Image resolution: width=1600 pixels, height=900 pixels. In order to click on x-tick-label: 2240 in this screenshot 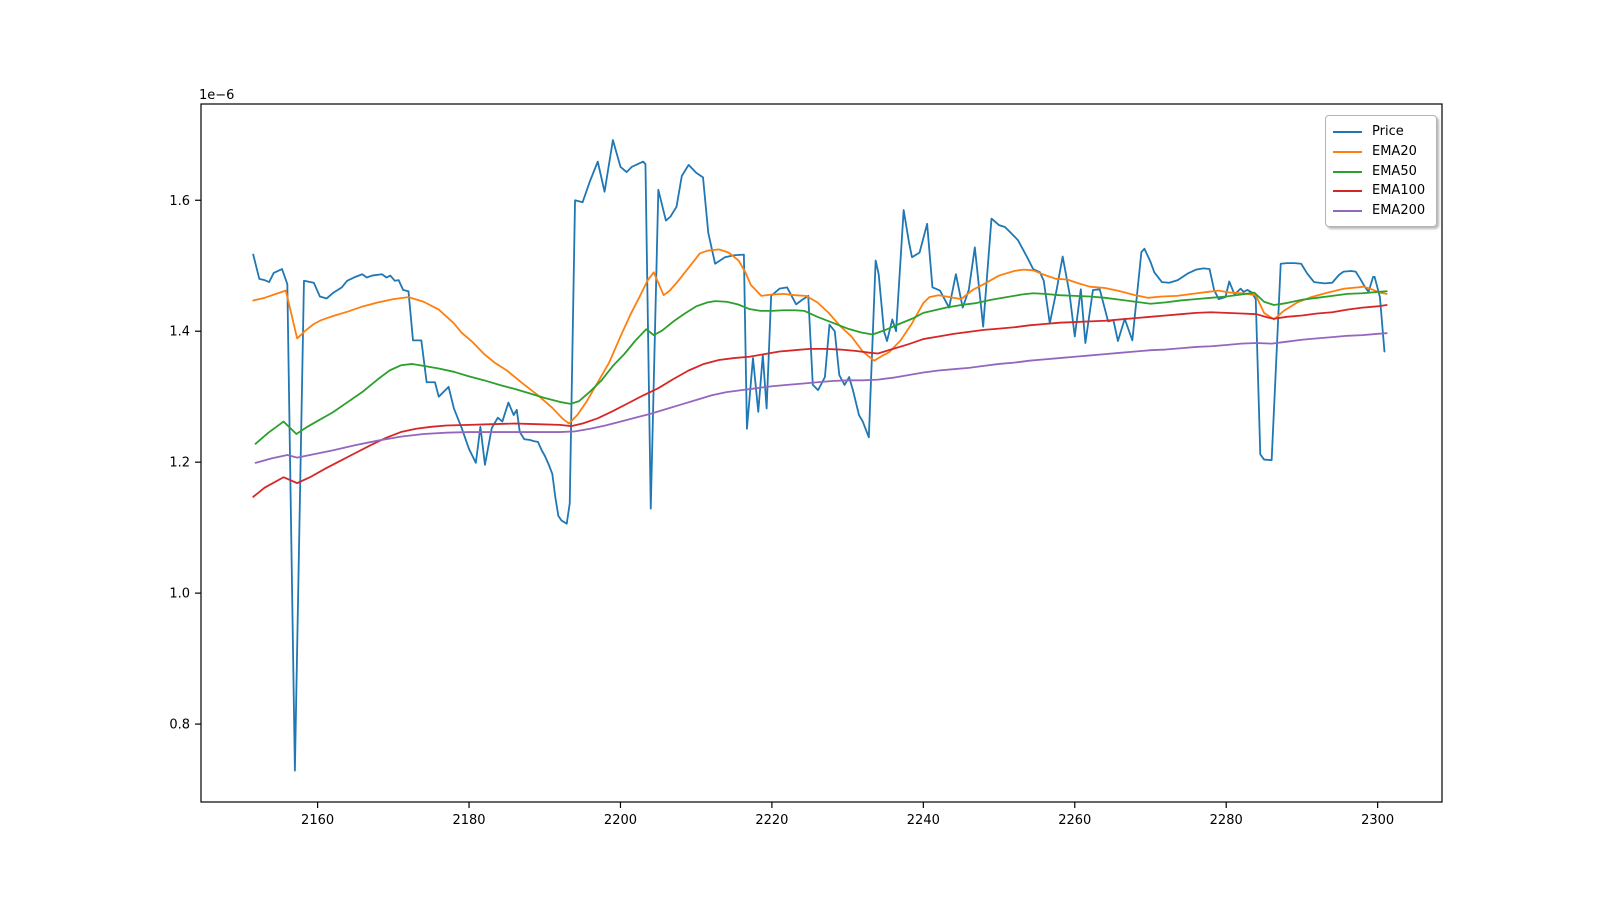, I will do `click(923, 820)`.